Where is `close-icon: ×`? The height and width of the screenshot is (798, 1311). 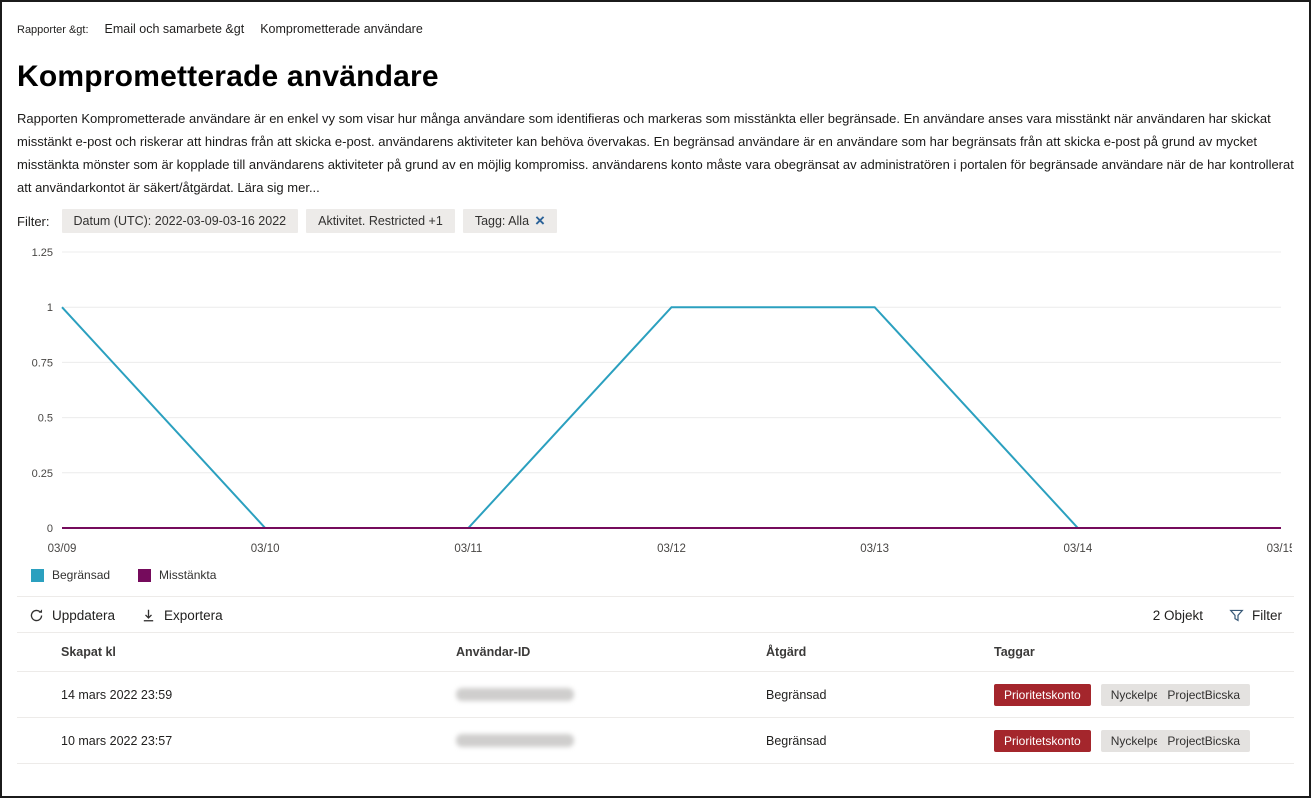 close-icon: × is located at coordinates (540, 221).